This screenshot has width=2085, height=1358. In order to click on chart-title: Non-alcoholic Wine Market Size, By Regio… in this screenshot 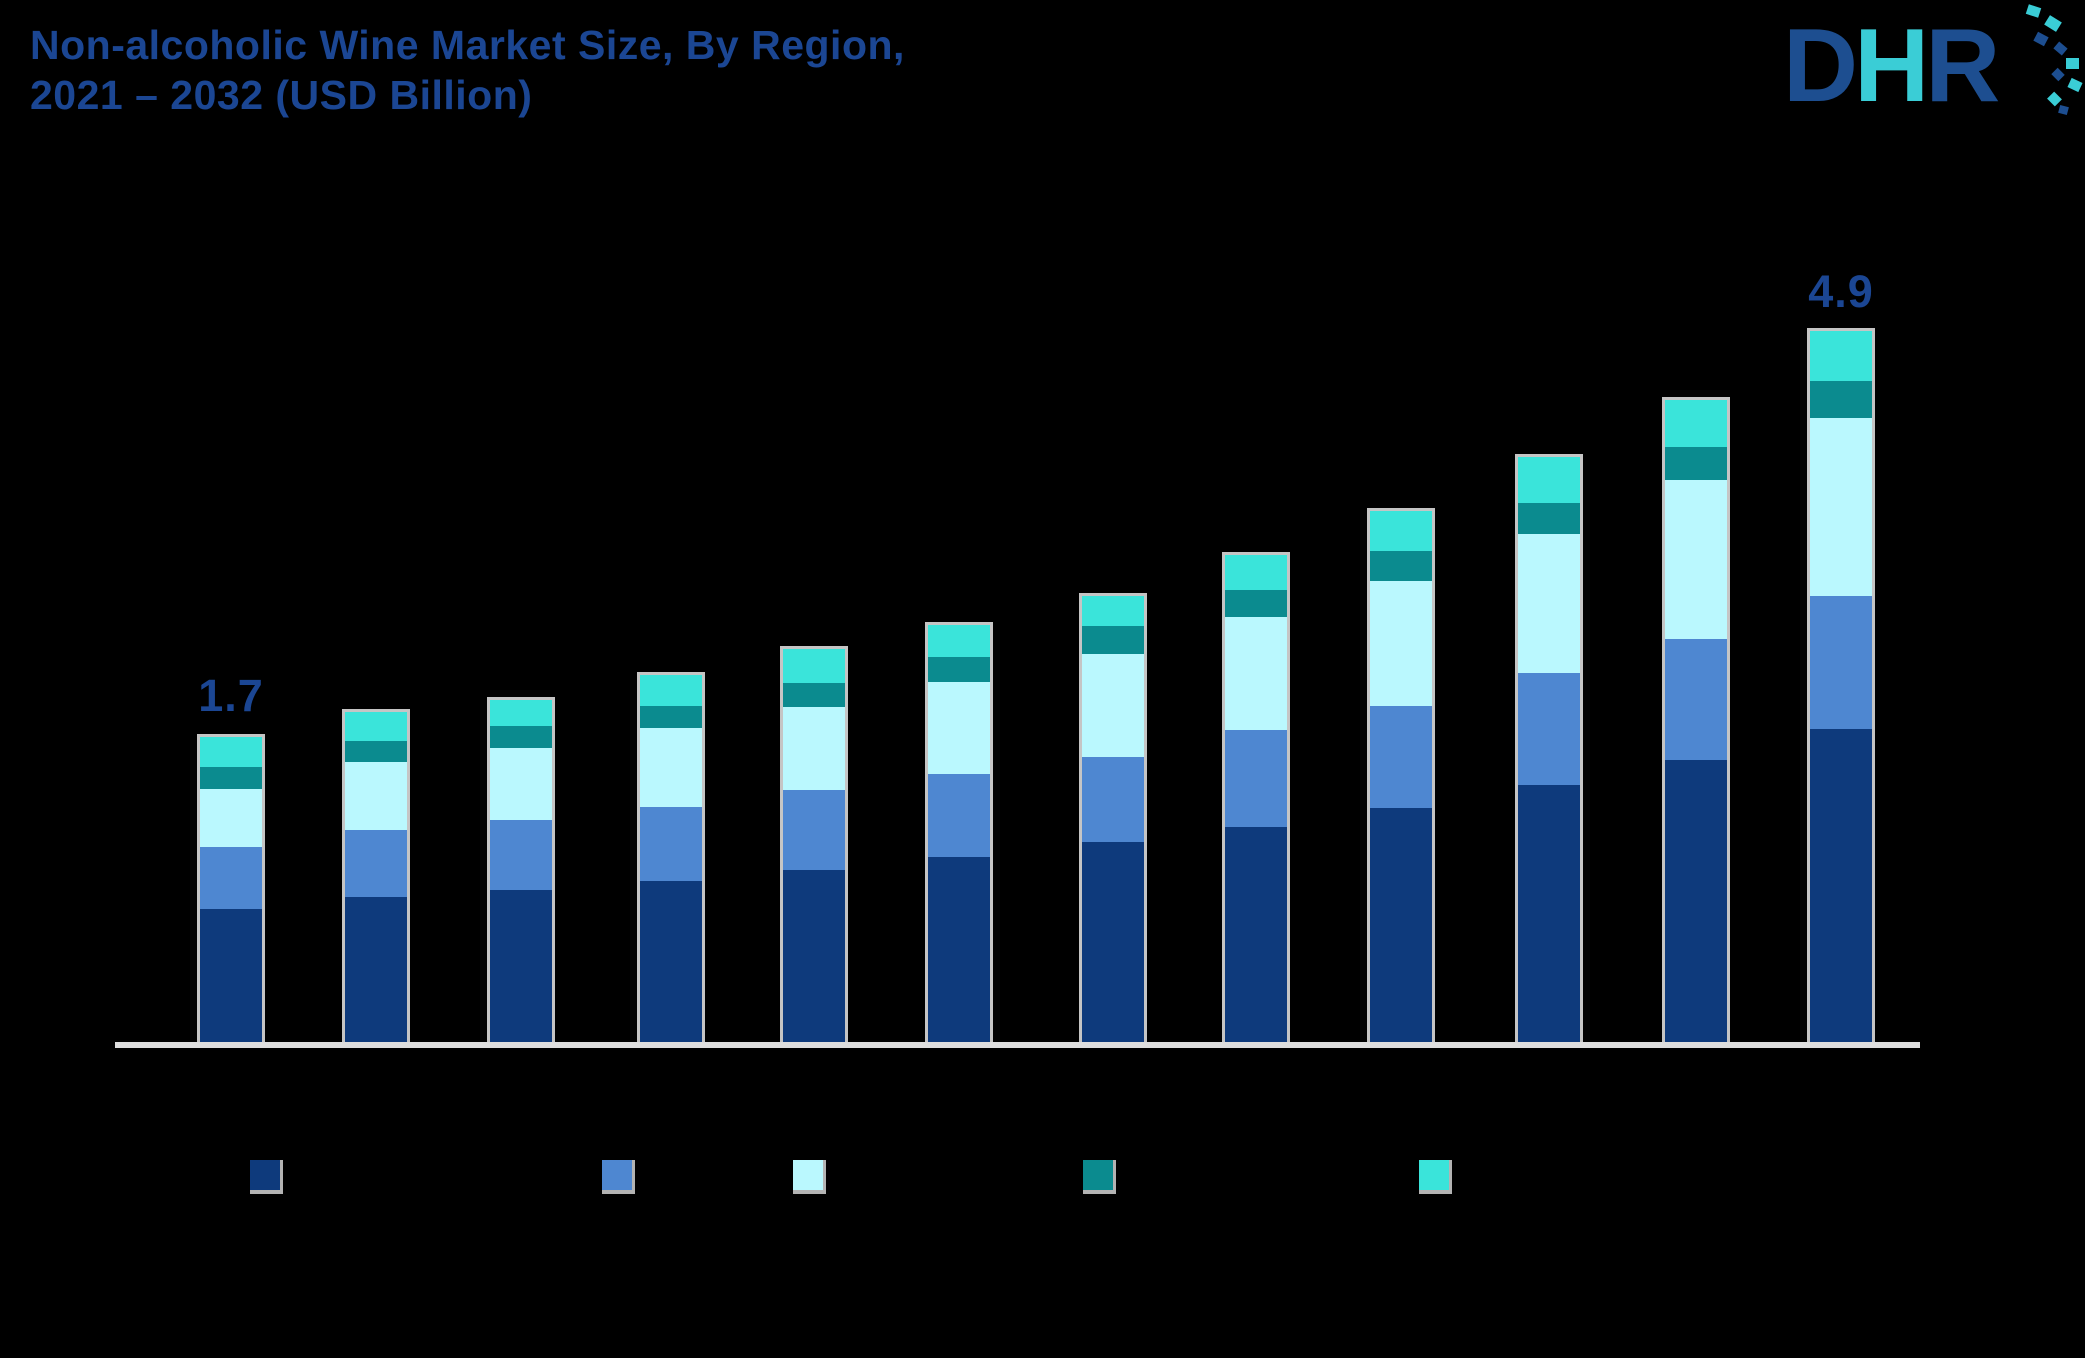, I will do `click(467, 70)`.